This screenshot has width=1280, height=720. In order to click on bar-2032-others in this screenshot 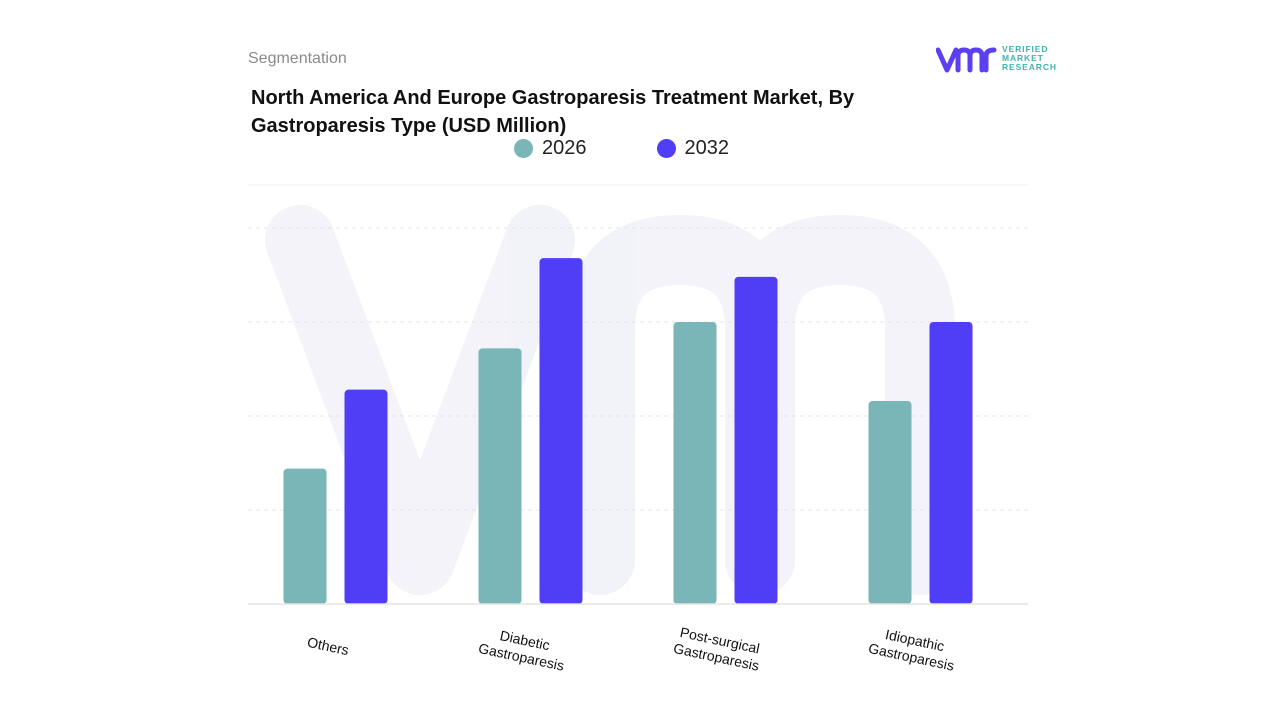, I will do `click(366, 496)`.